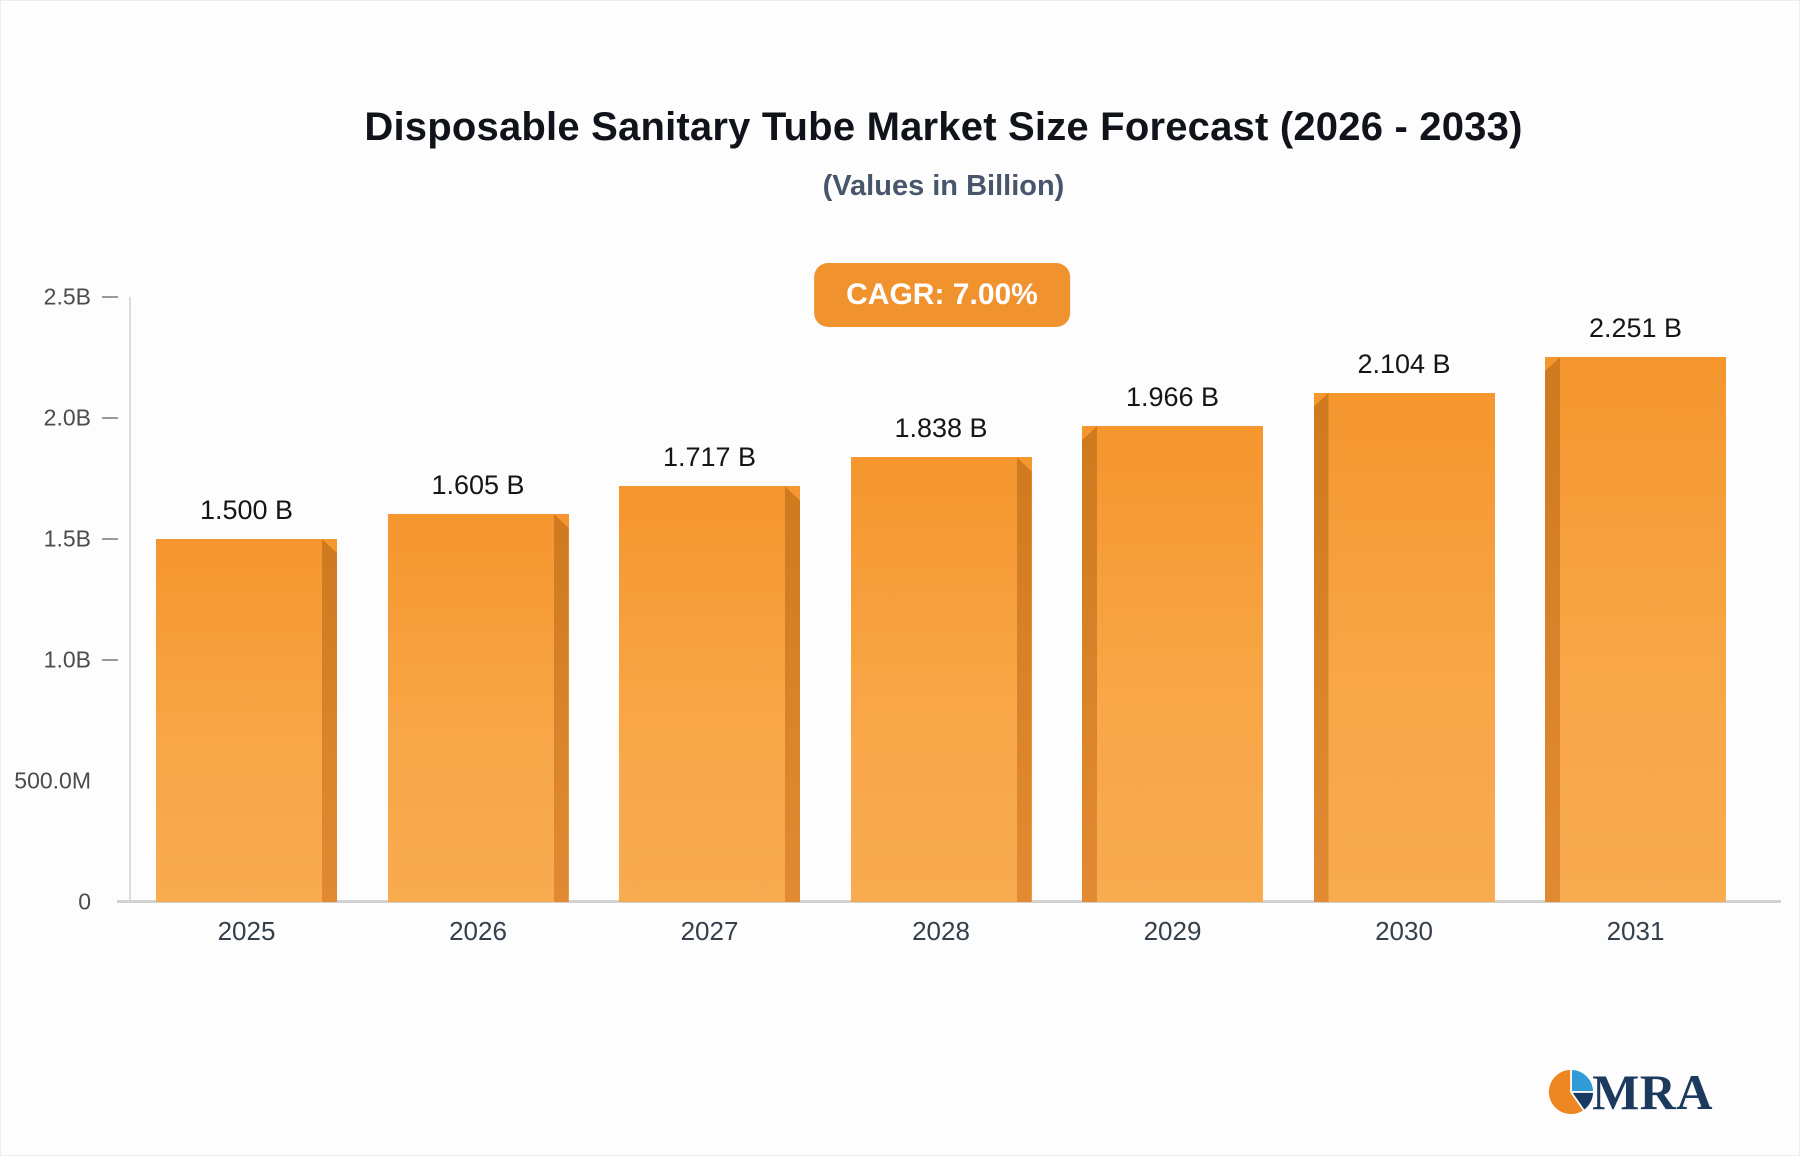 The height and width of the screenshot is (1156, 1800). I want to click on bar-value-label: 1.838 B, so click(941, 428).